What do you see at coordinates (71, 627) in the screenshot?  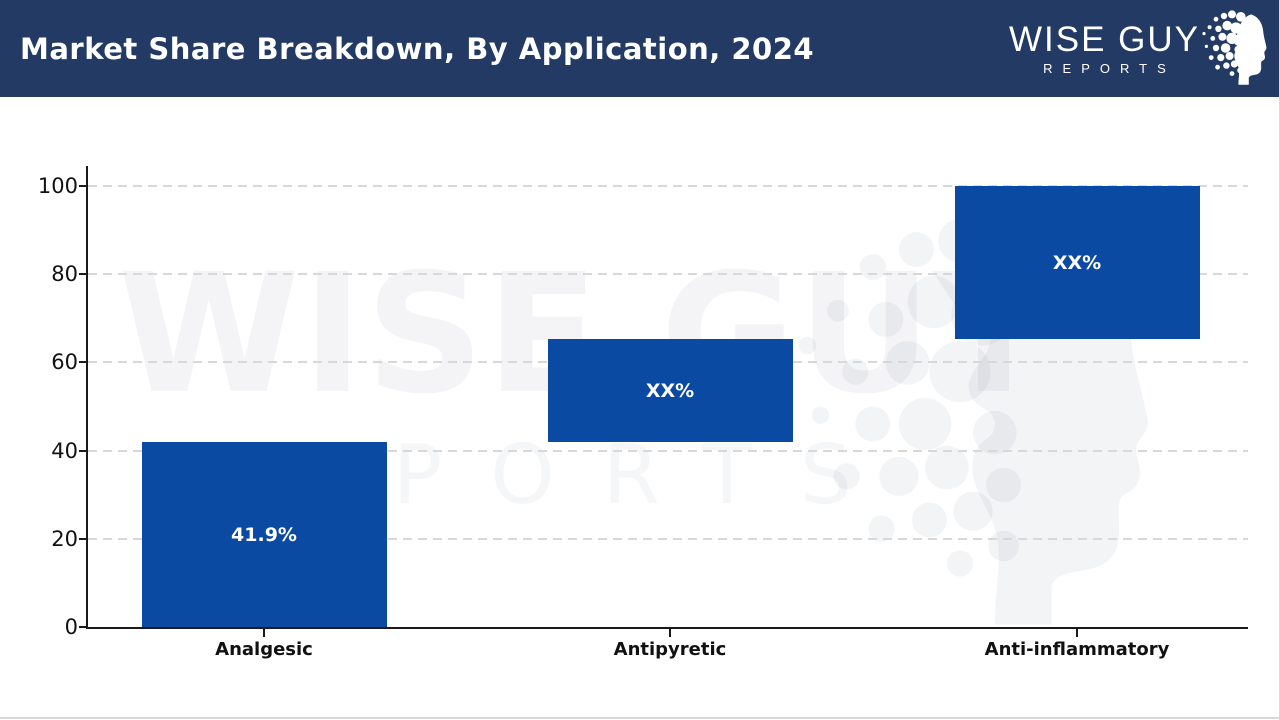 I see `y-tick-label: 0` at bounding box center [71, 627].